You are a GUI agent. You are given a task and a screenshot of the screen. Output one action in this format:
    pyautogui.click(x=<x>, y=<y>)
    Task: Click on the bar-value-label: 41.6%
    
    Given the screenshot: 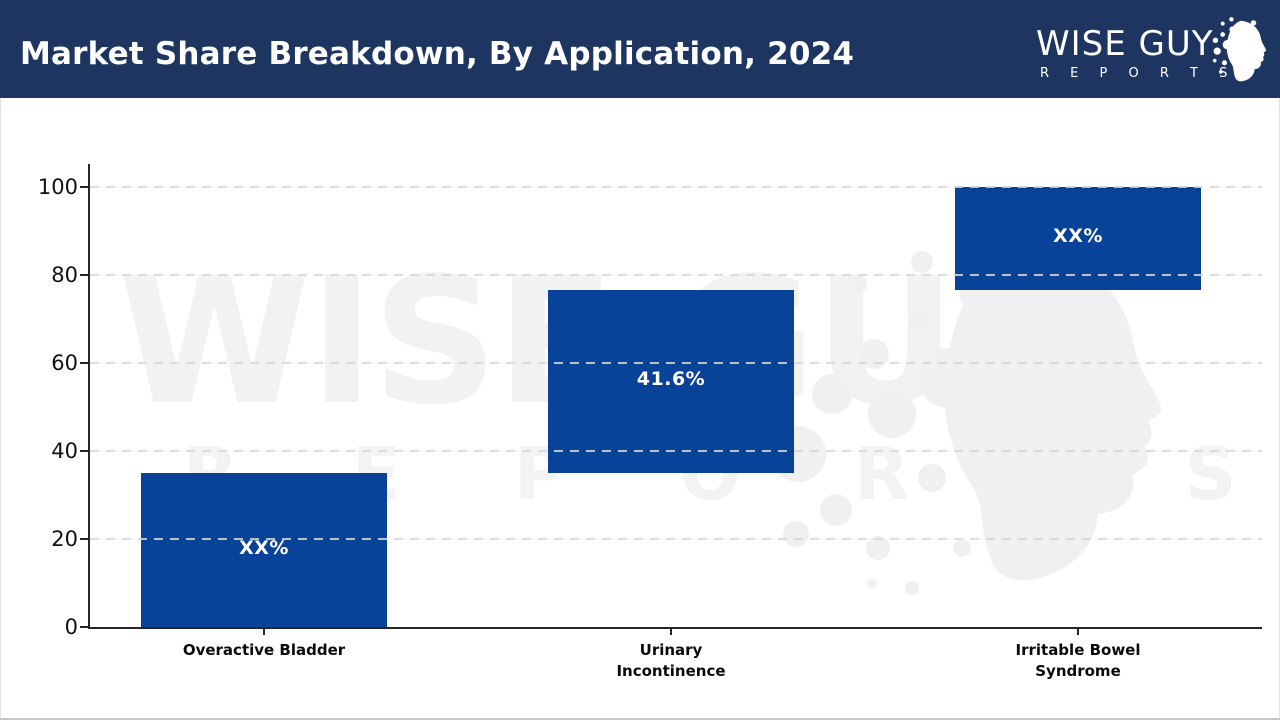 What is the action you would take?
    pyautogui.click(x=671, y=379)
    